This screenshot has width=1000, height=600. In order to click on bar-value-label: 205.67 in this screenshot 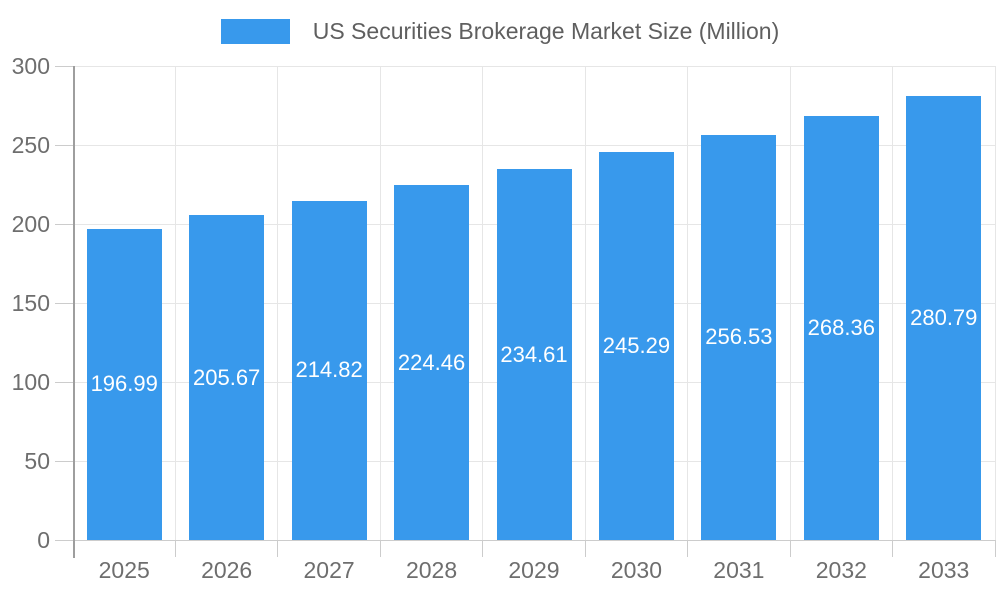, I will do `click(227, 377)`.